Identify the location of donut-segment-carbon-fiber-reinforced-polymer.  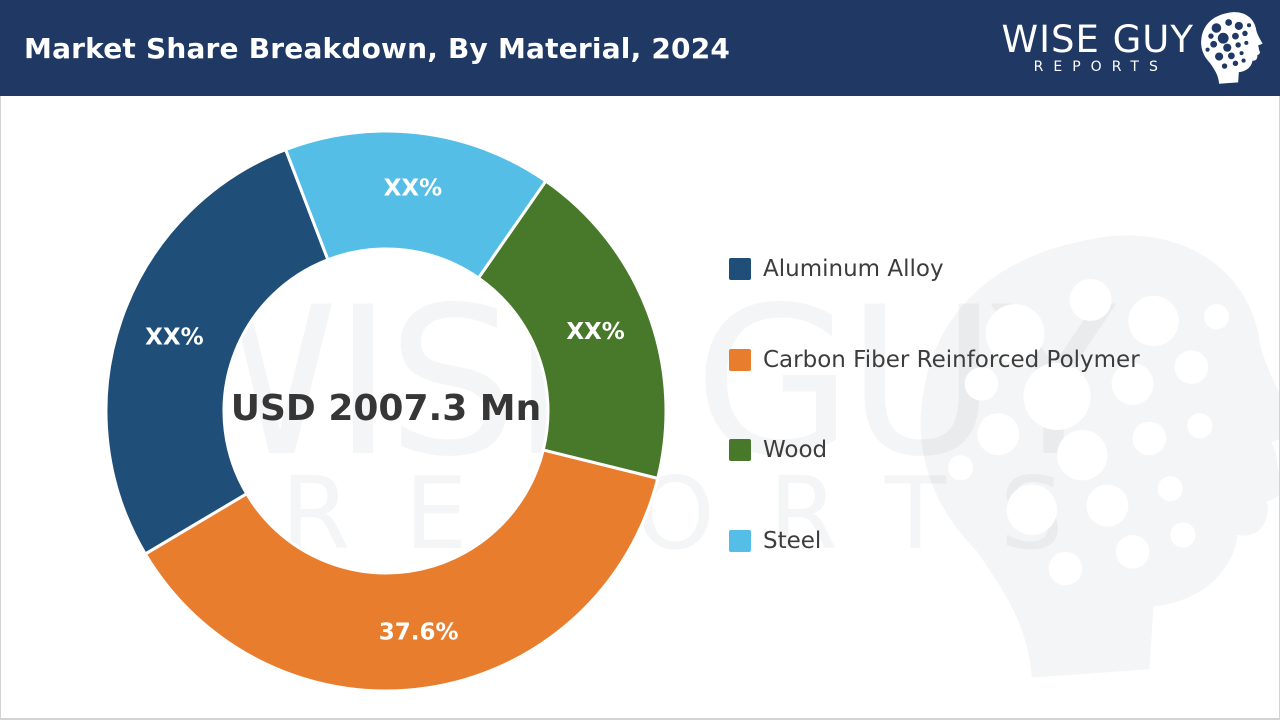
(401, 570).